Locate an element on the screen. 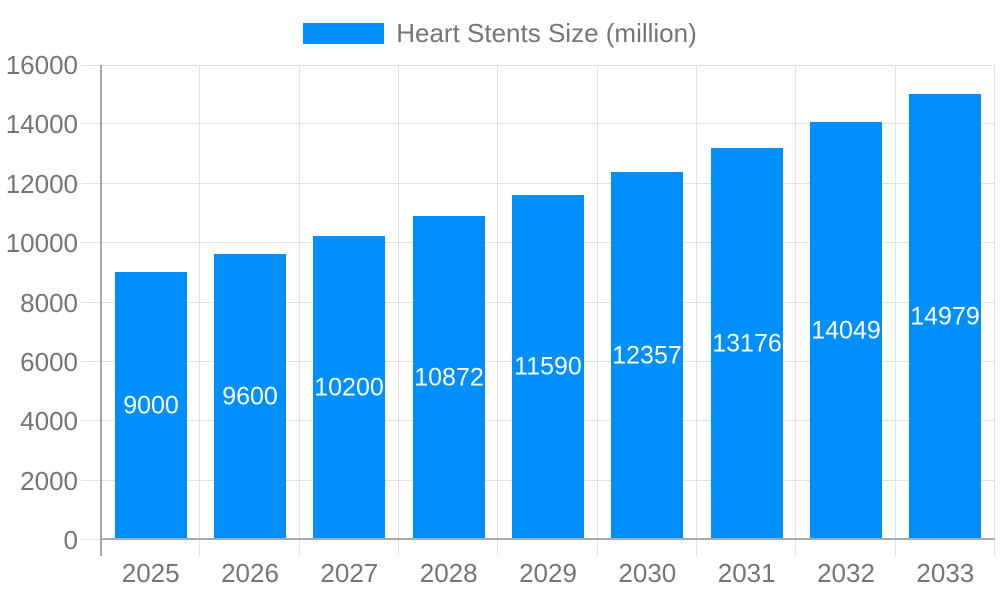  x-axis-label: 2030 is located at coordinates (647, 573).